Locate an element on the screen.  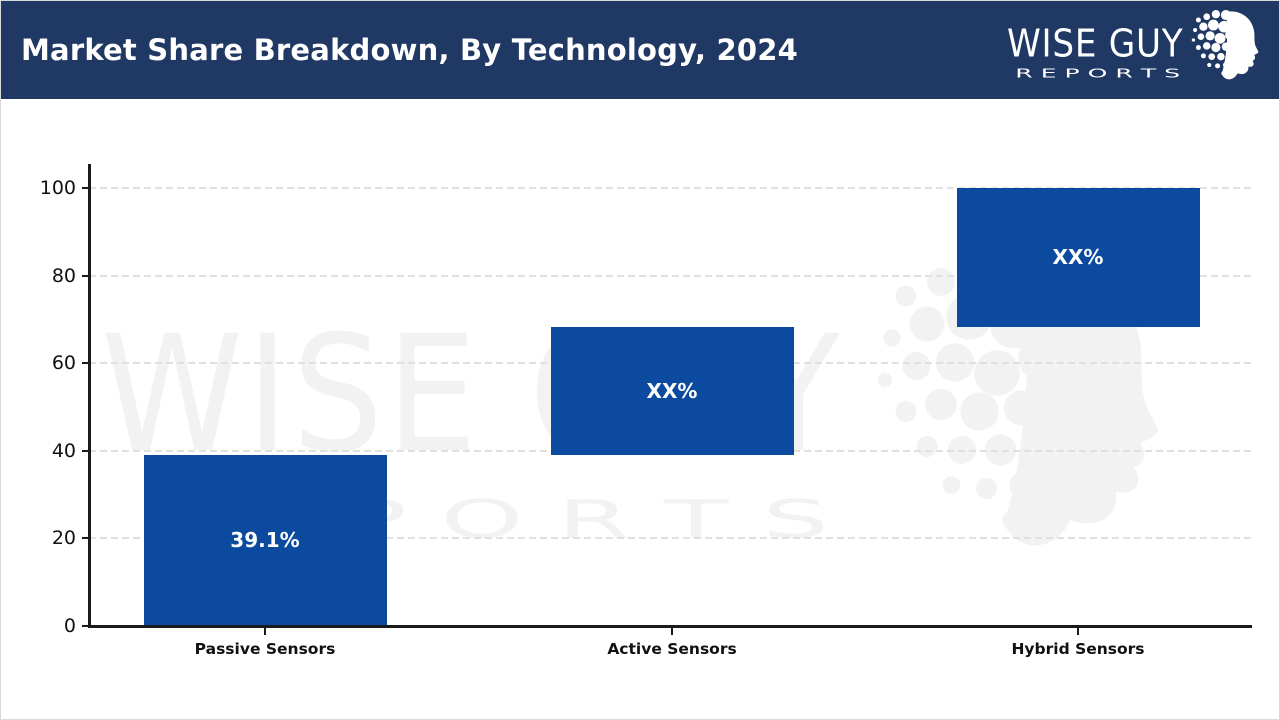
x-tick-label: Active Sensors is located at coordinates (672, 649).